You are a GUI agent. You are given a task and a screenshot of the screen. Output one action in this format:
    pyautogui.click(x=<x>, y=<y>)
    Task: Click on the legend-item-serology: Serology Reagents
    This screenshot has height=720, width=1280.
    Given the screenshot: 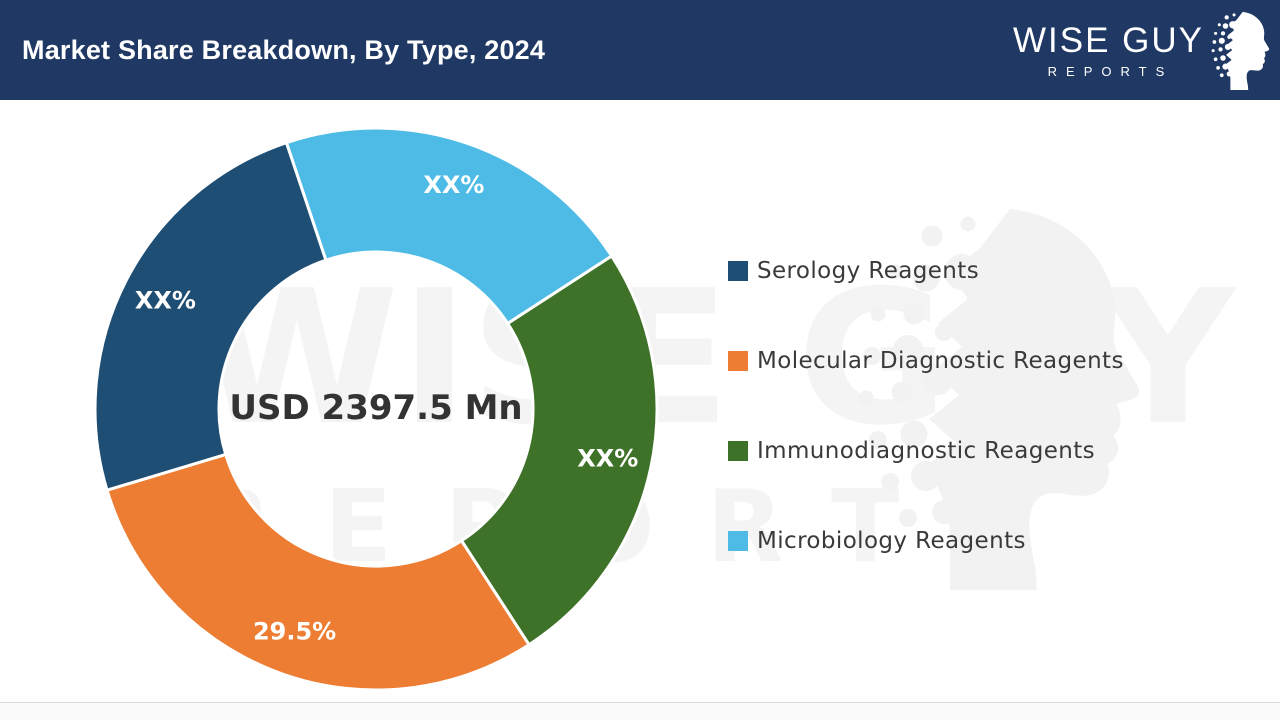 What is the action you would take?
    pyautogui.click(x=926, y=271)
    